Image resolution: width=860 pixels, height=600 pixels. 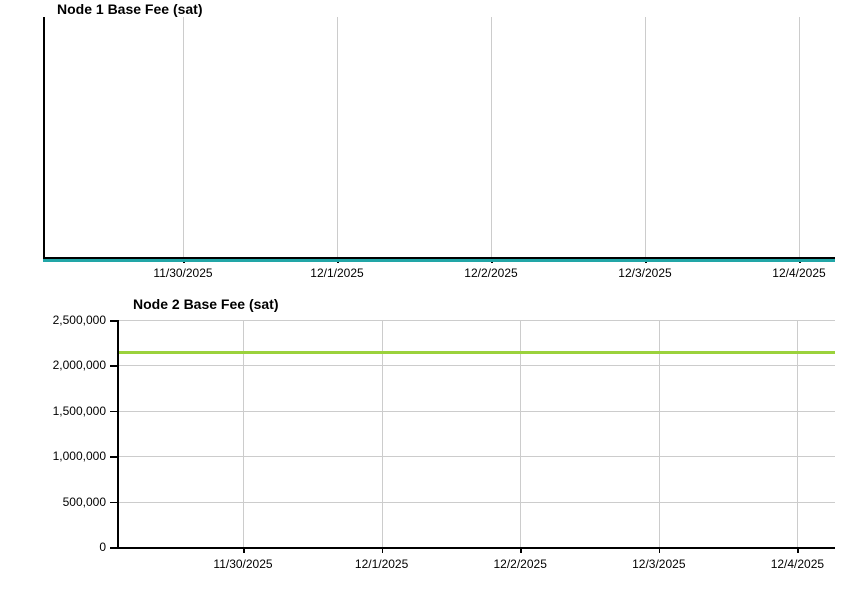 What do you see at coordinates (79, 365) in the screenshot?
I see `y-tick-label: 2,000,000` at bounding box center [79, 365].